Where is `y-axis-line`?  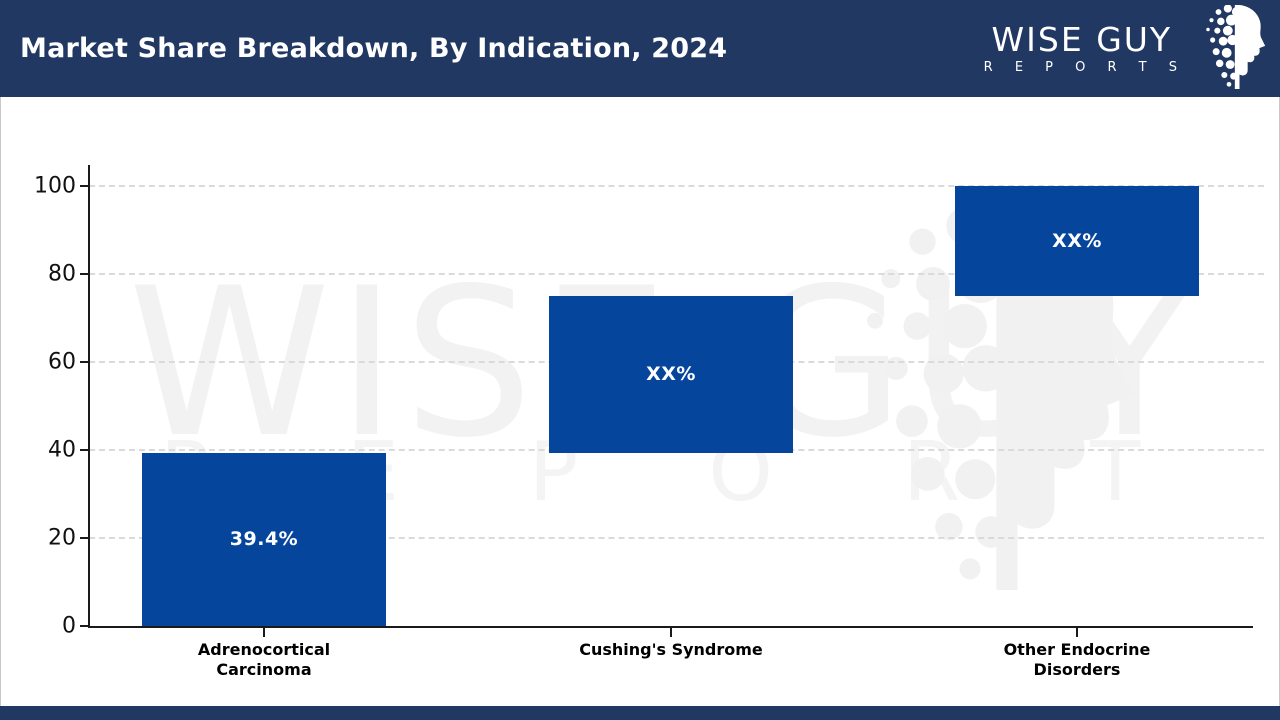
y-axis-line is located at coordinates (89, 396).